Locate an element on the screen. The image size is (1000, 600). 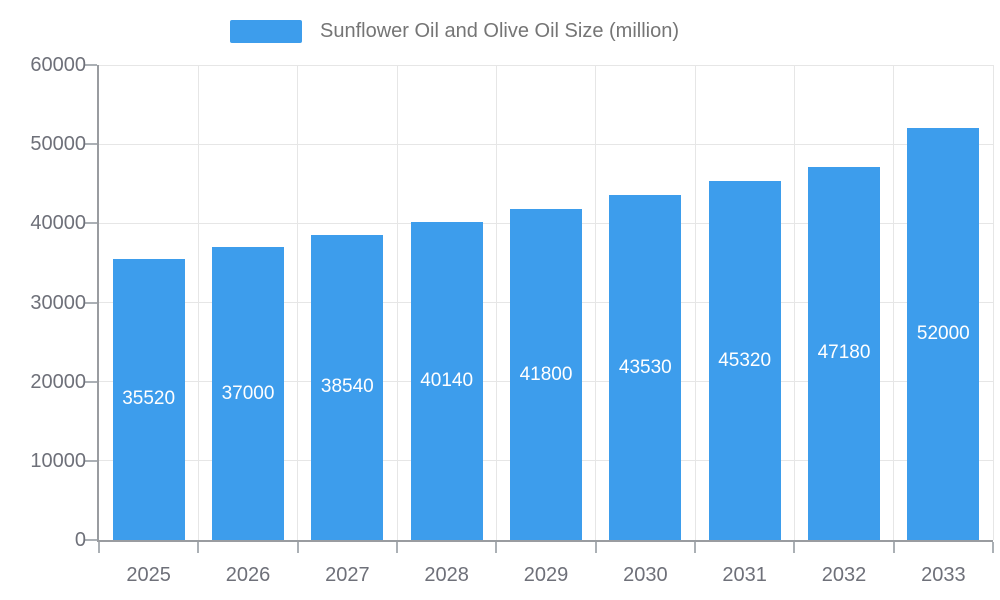
y-tick-label: 10000 is located at coordinates (58, 460).